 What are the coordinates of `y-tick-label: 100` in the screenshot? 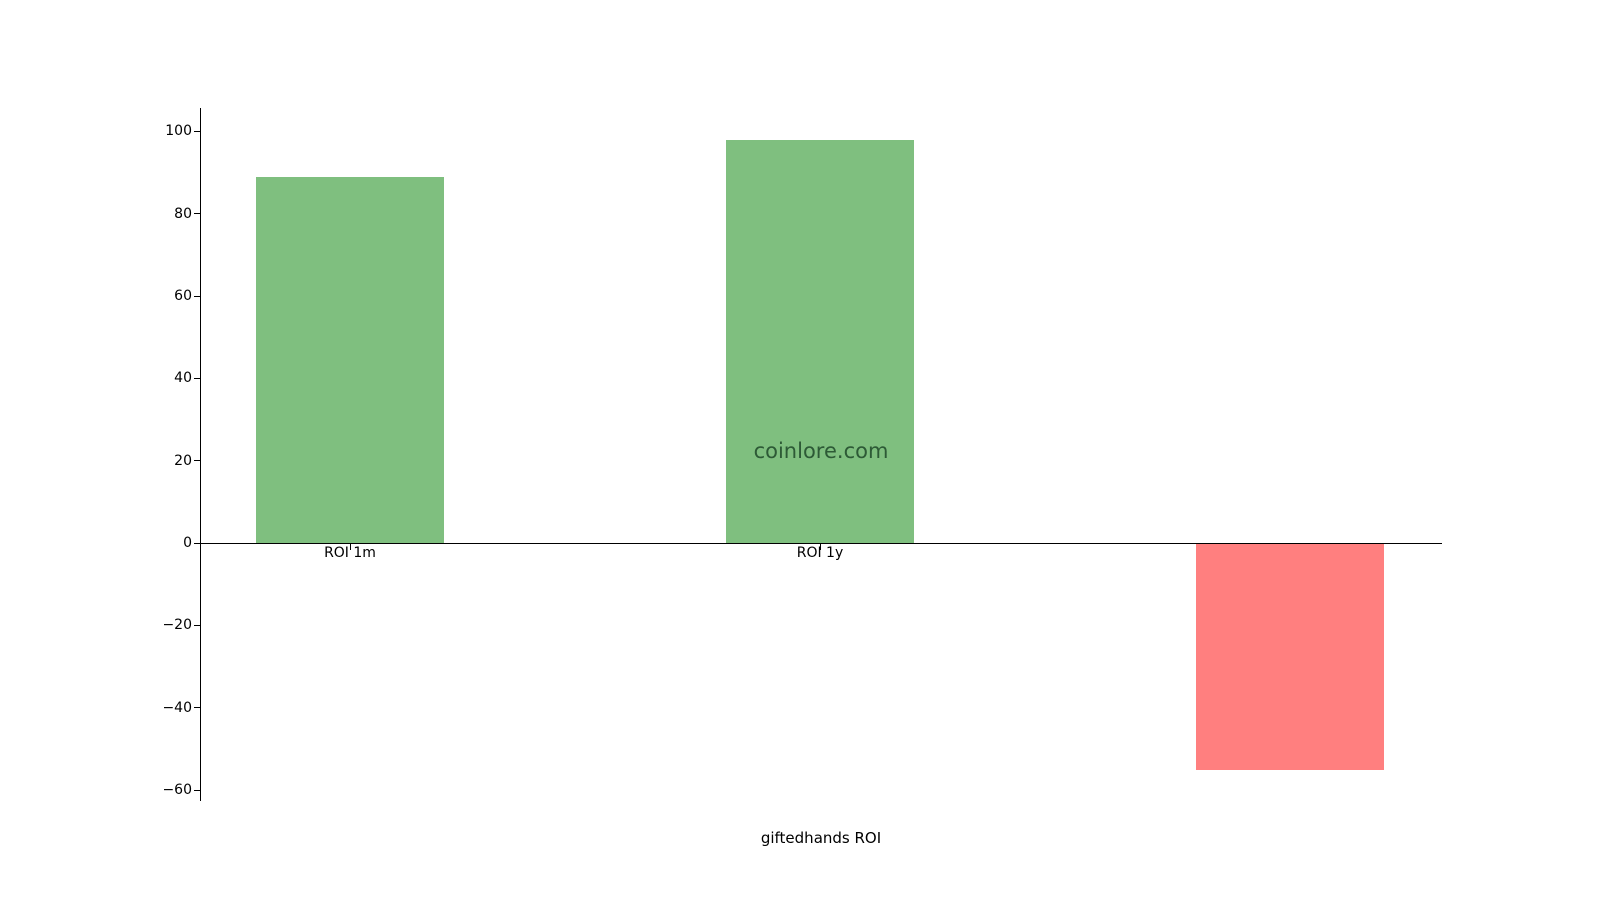 It's located at (178, 131).